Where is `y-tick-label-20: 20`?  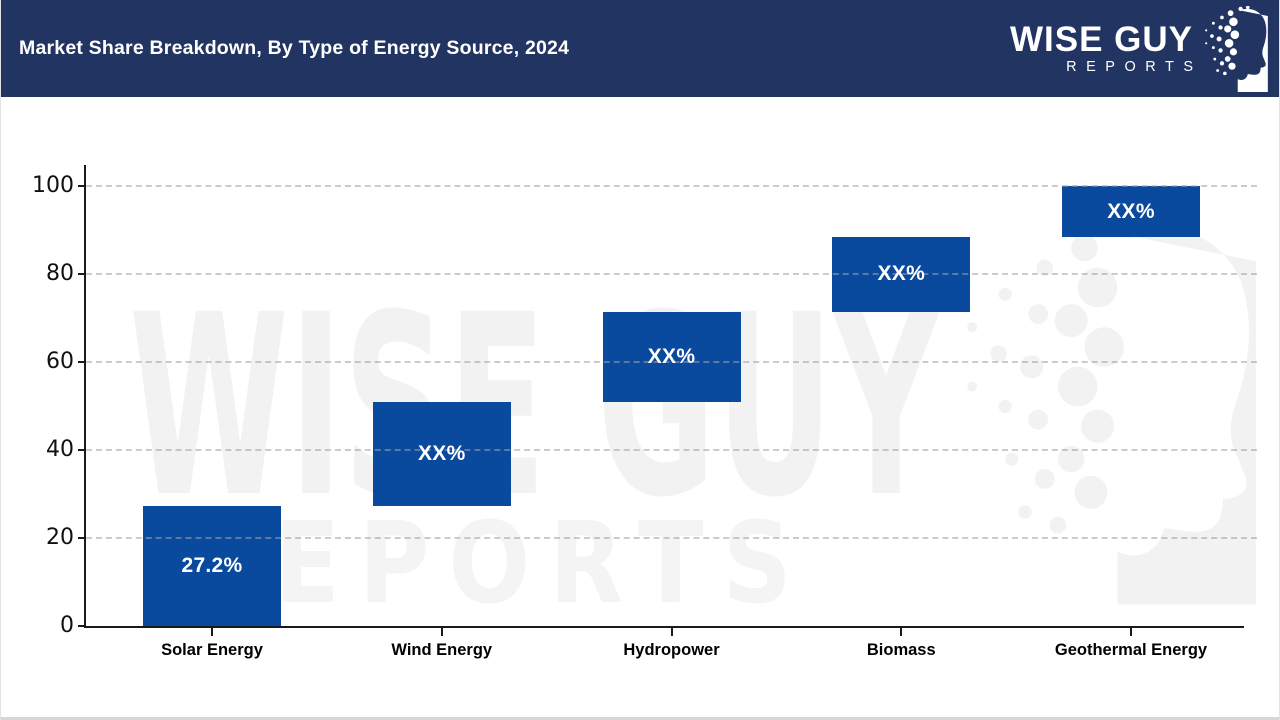
y-tick-label-20: 20 is located at coordinates (60, 537).